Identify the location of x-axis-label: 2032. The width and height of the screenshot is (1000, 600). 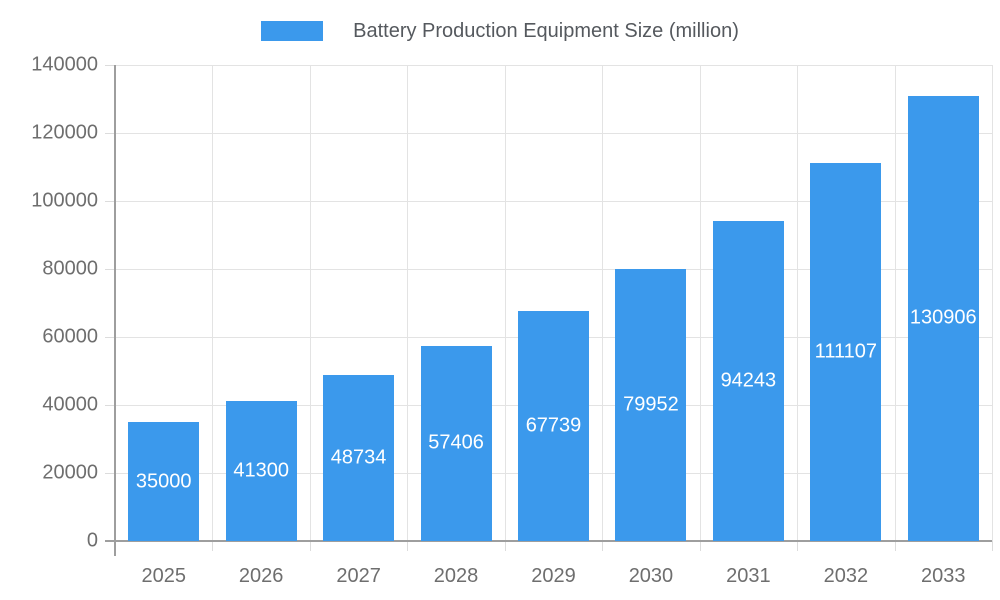
(846, 576).